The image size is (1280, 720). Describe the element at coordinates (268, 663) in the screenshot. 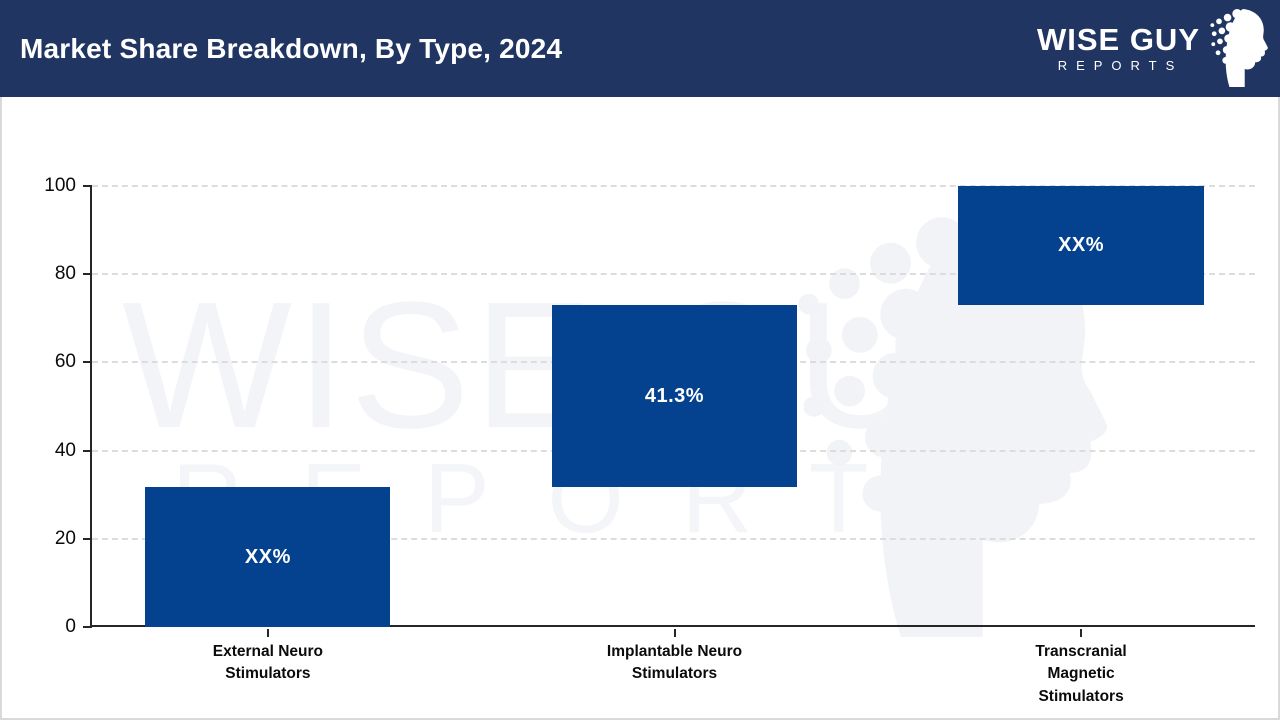

I see `x-axis-category-label: External Neuro Stimulators` at that location.